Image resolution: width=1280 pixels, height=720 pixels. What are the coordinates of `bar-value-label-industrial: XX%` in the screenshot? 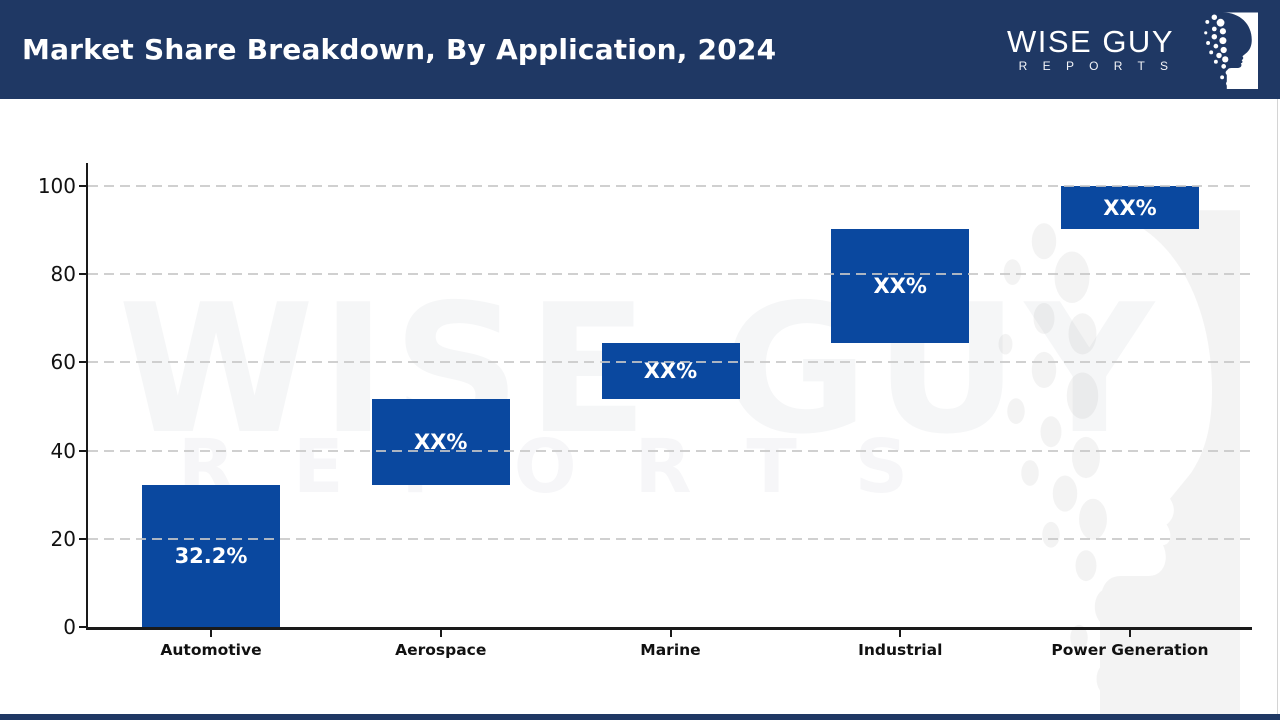 It's located at (900, 285).